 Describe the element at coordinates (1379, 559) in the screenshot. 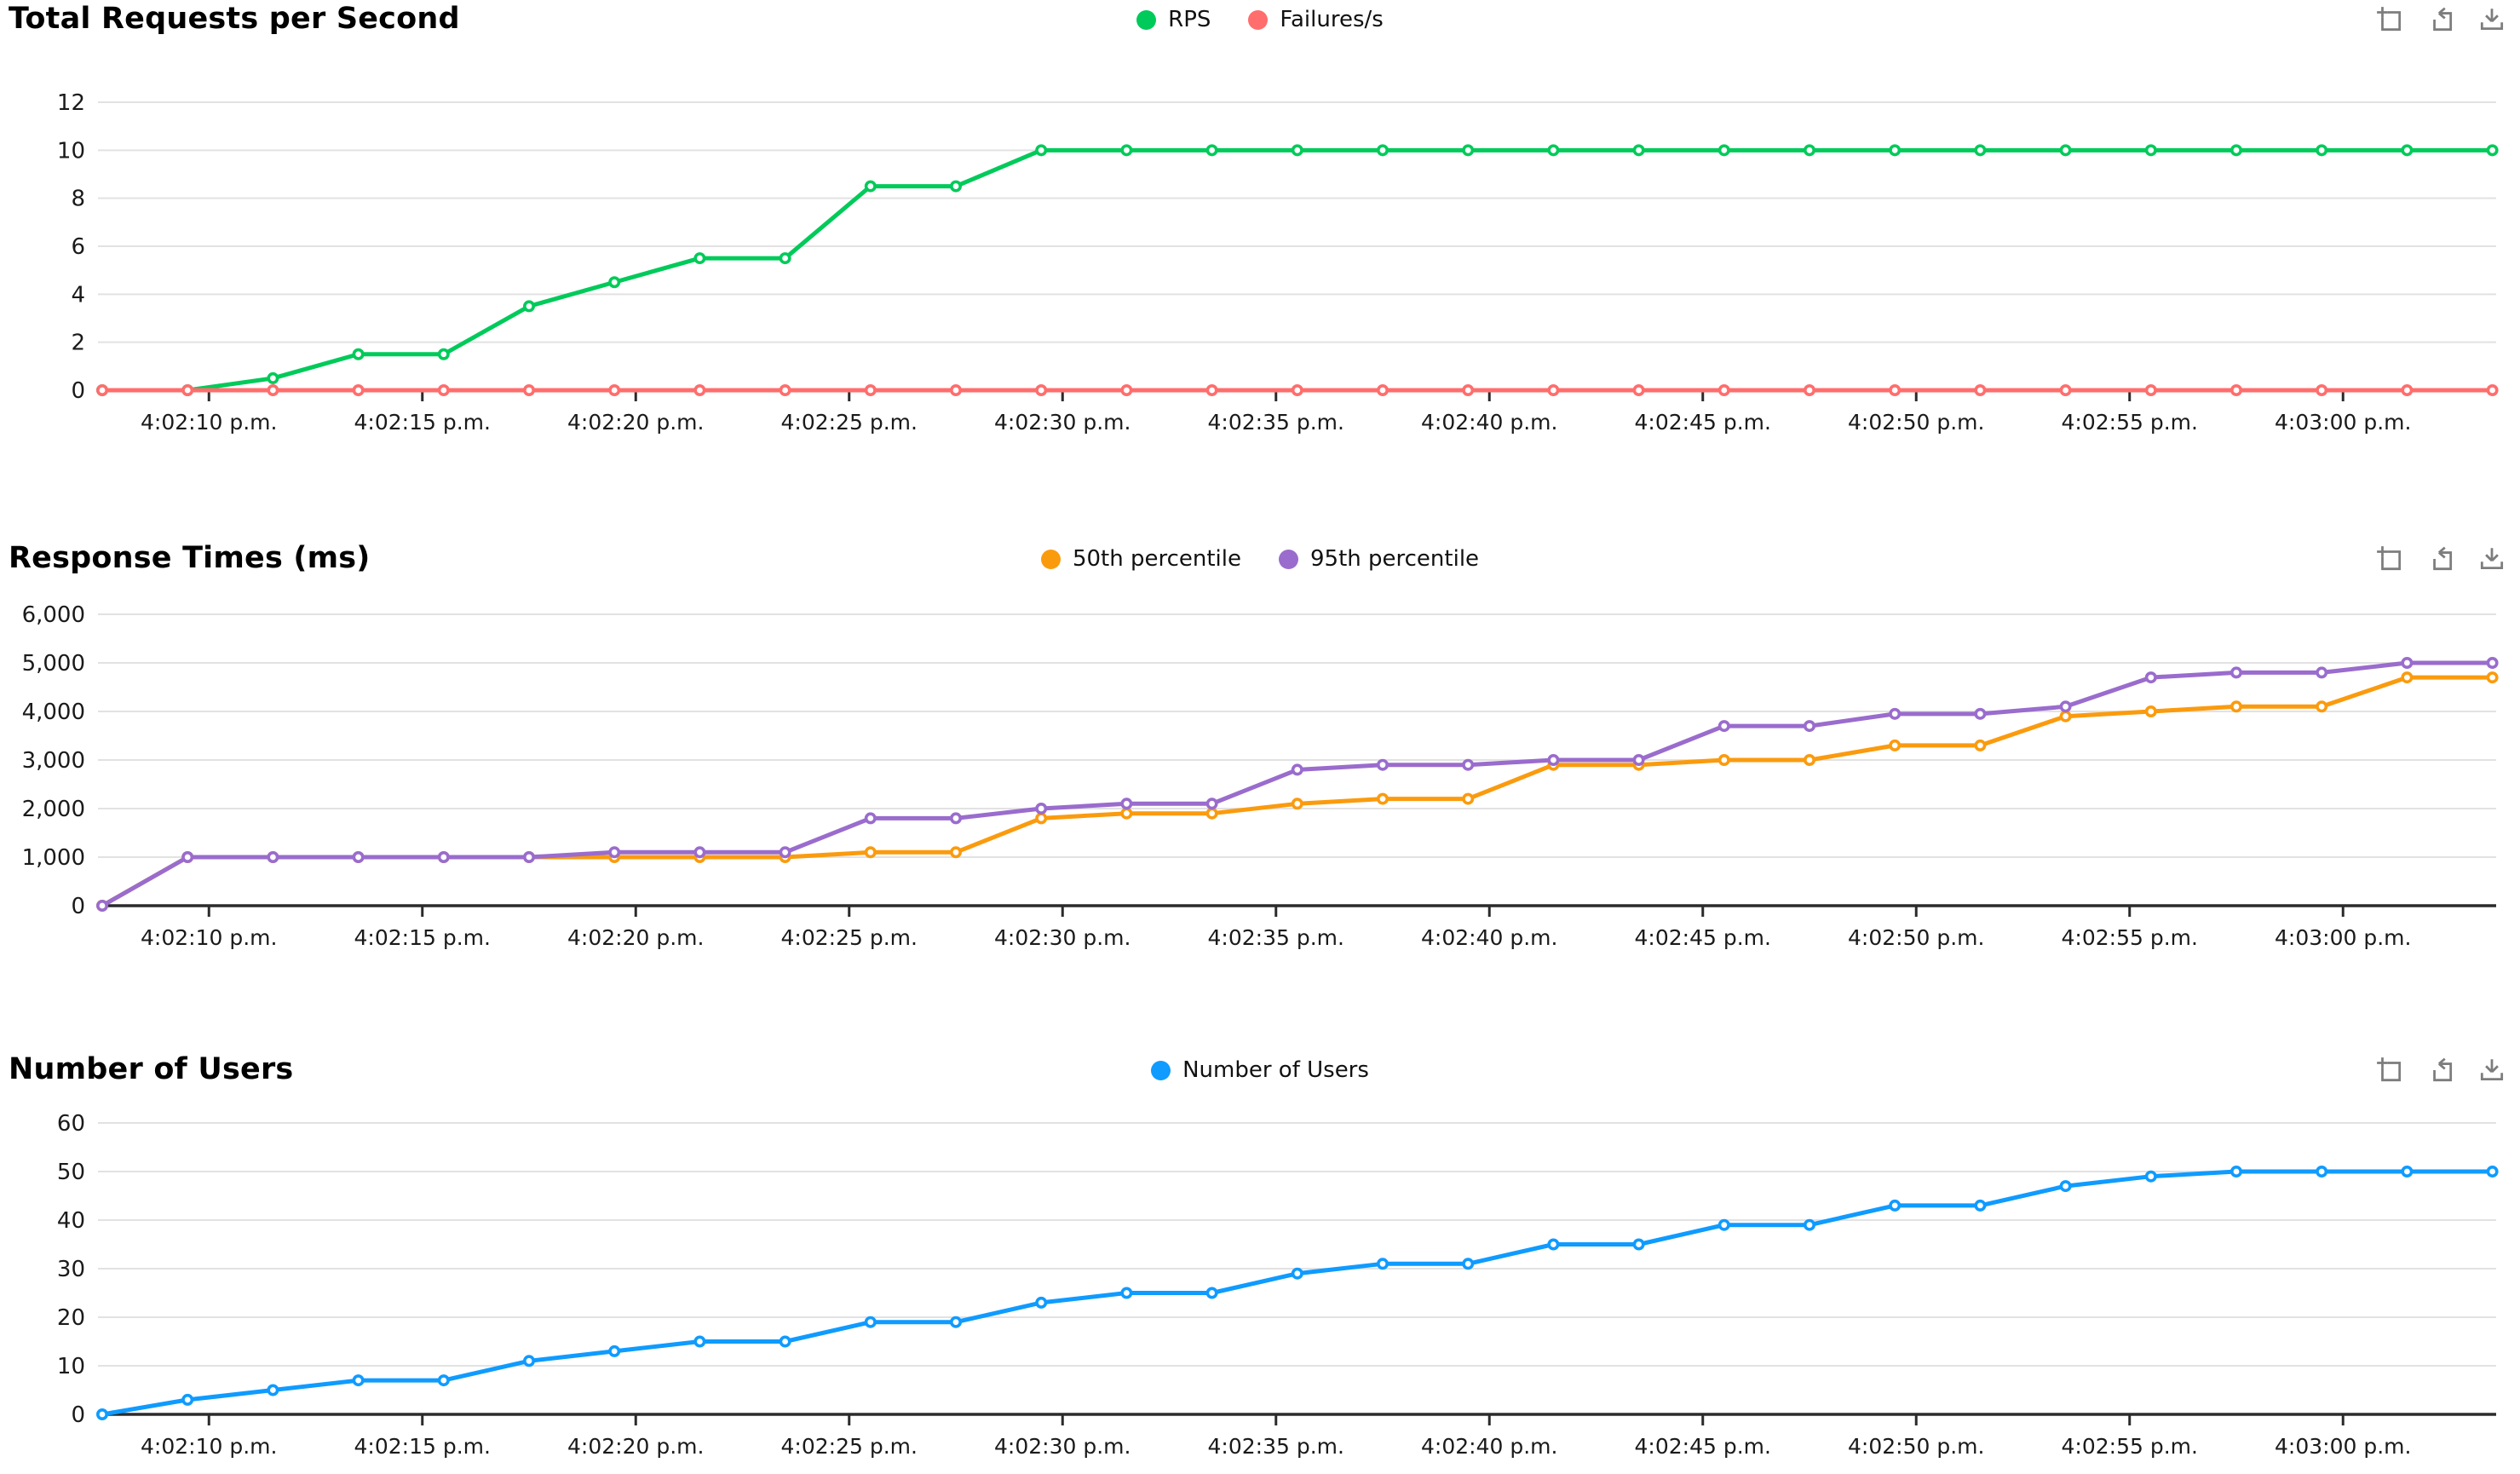

I see `legend-item-95th-percentile: 95th percentile` at that location.